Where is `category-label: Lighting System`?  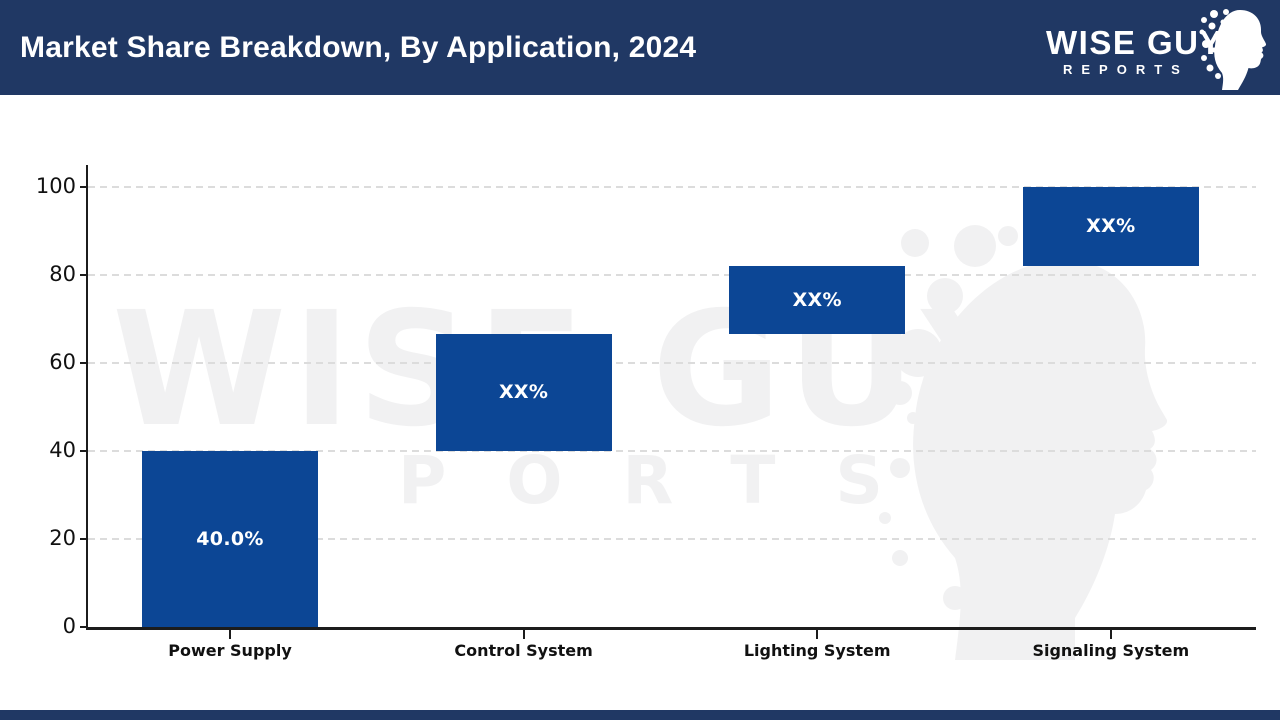 category-label: Lighting System is located at coordinates (817, 650).